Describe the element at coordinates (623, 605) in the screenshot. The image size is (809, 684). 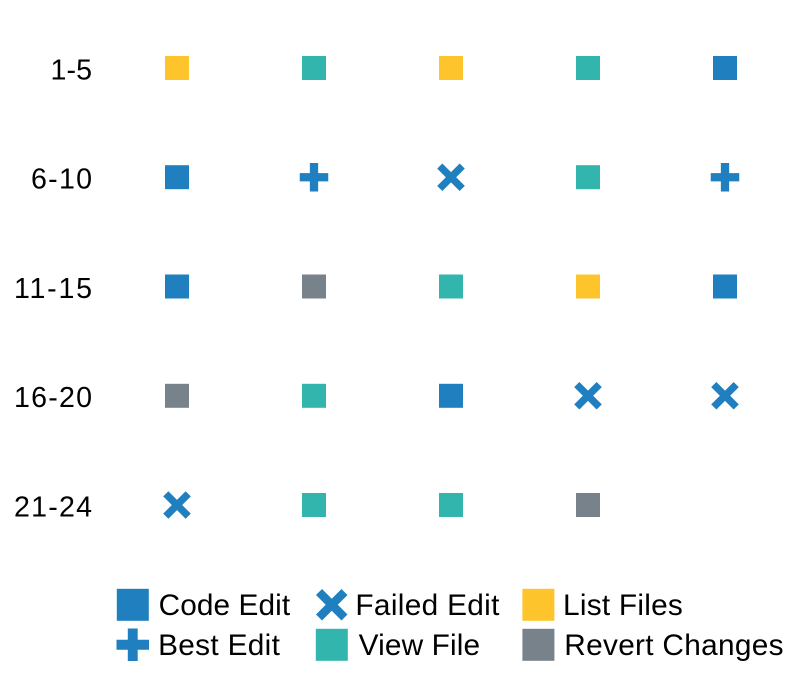
I see `svg-text: List Files` at that location.